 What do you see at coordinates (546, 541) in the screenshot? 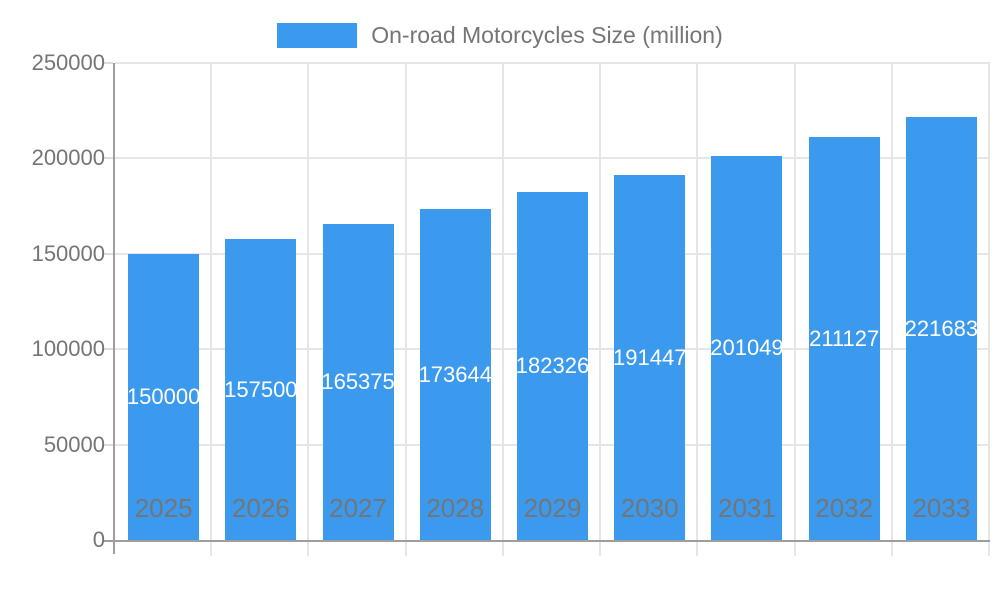
I see `x-axis-line` at bounding box center [546, 541].